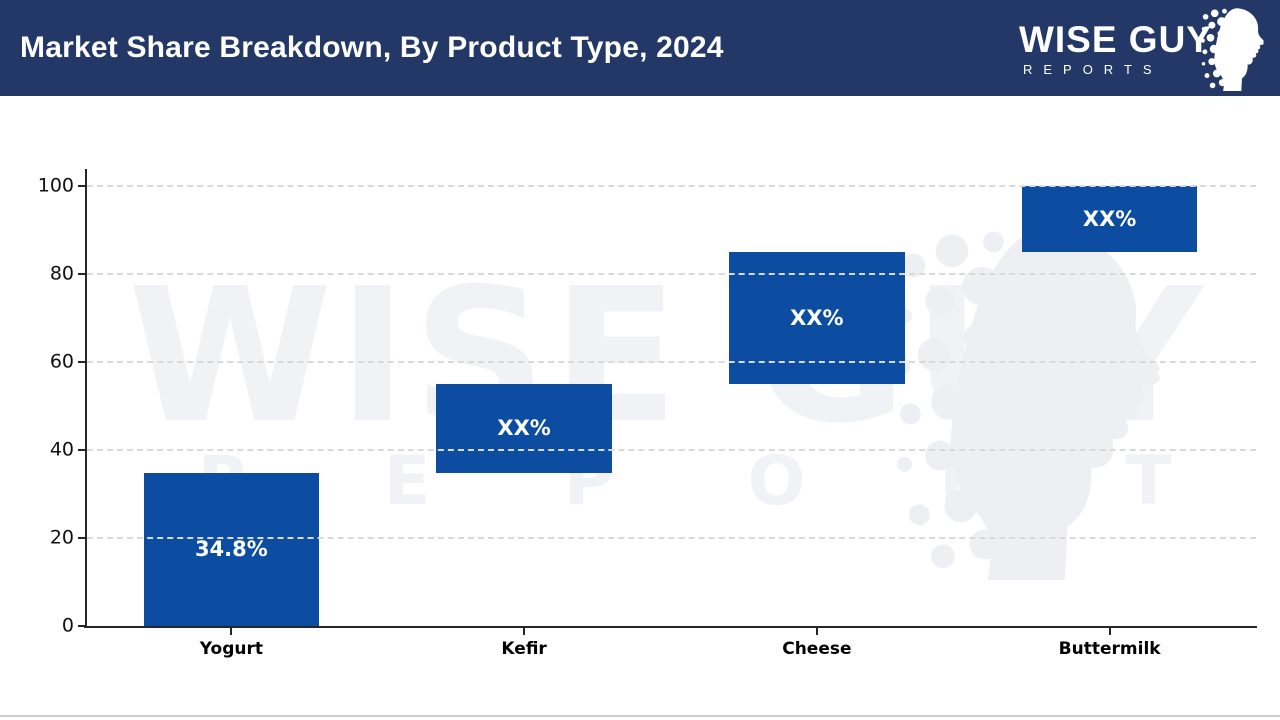  I want to click on bar-value-label-cheese: XX%, so click(817, 318).